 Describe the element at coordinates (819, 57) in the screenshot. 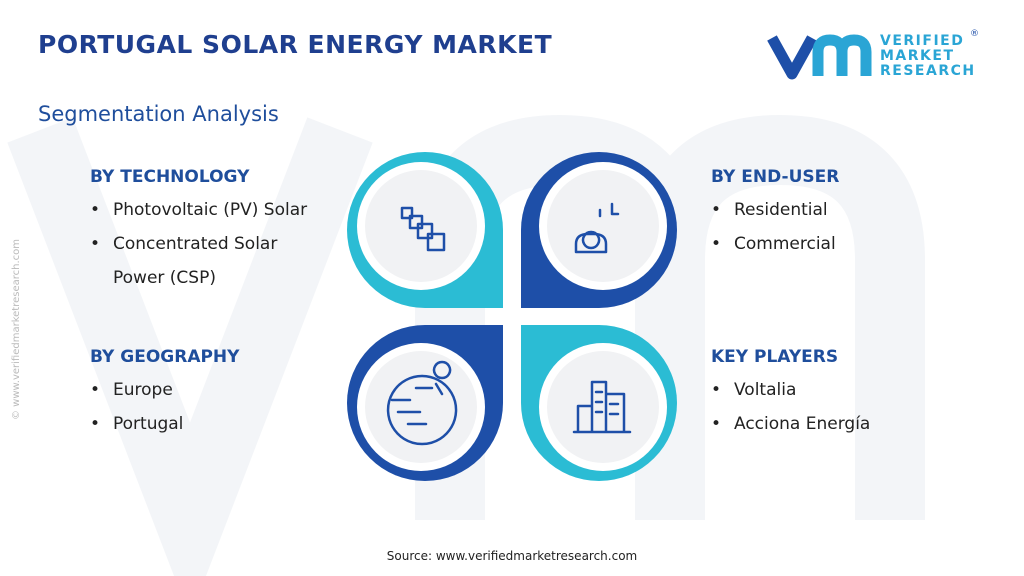

I see `logo-mark` at that location.